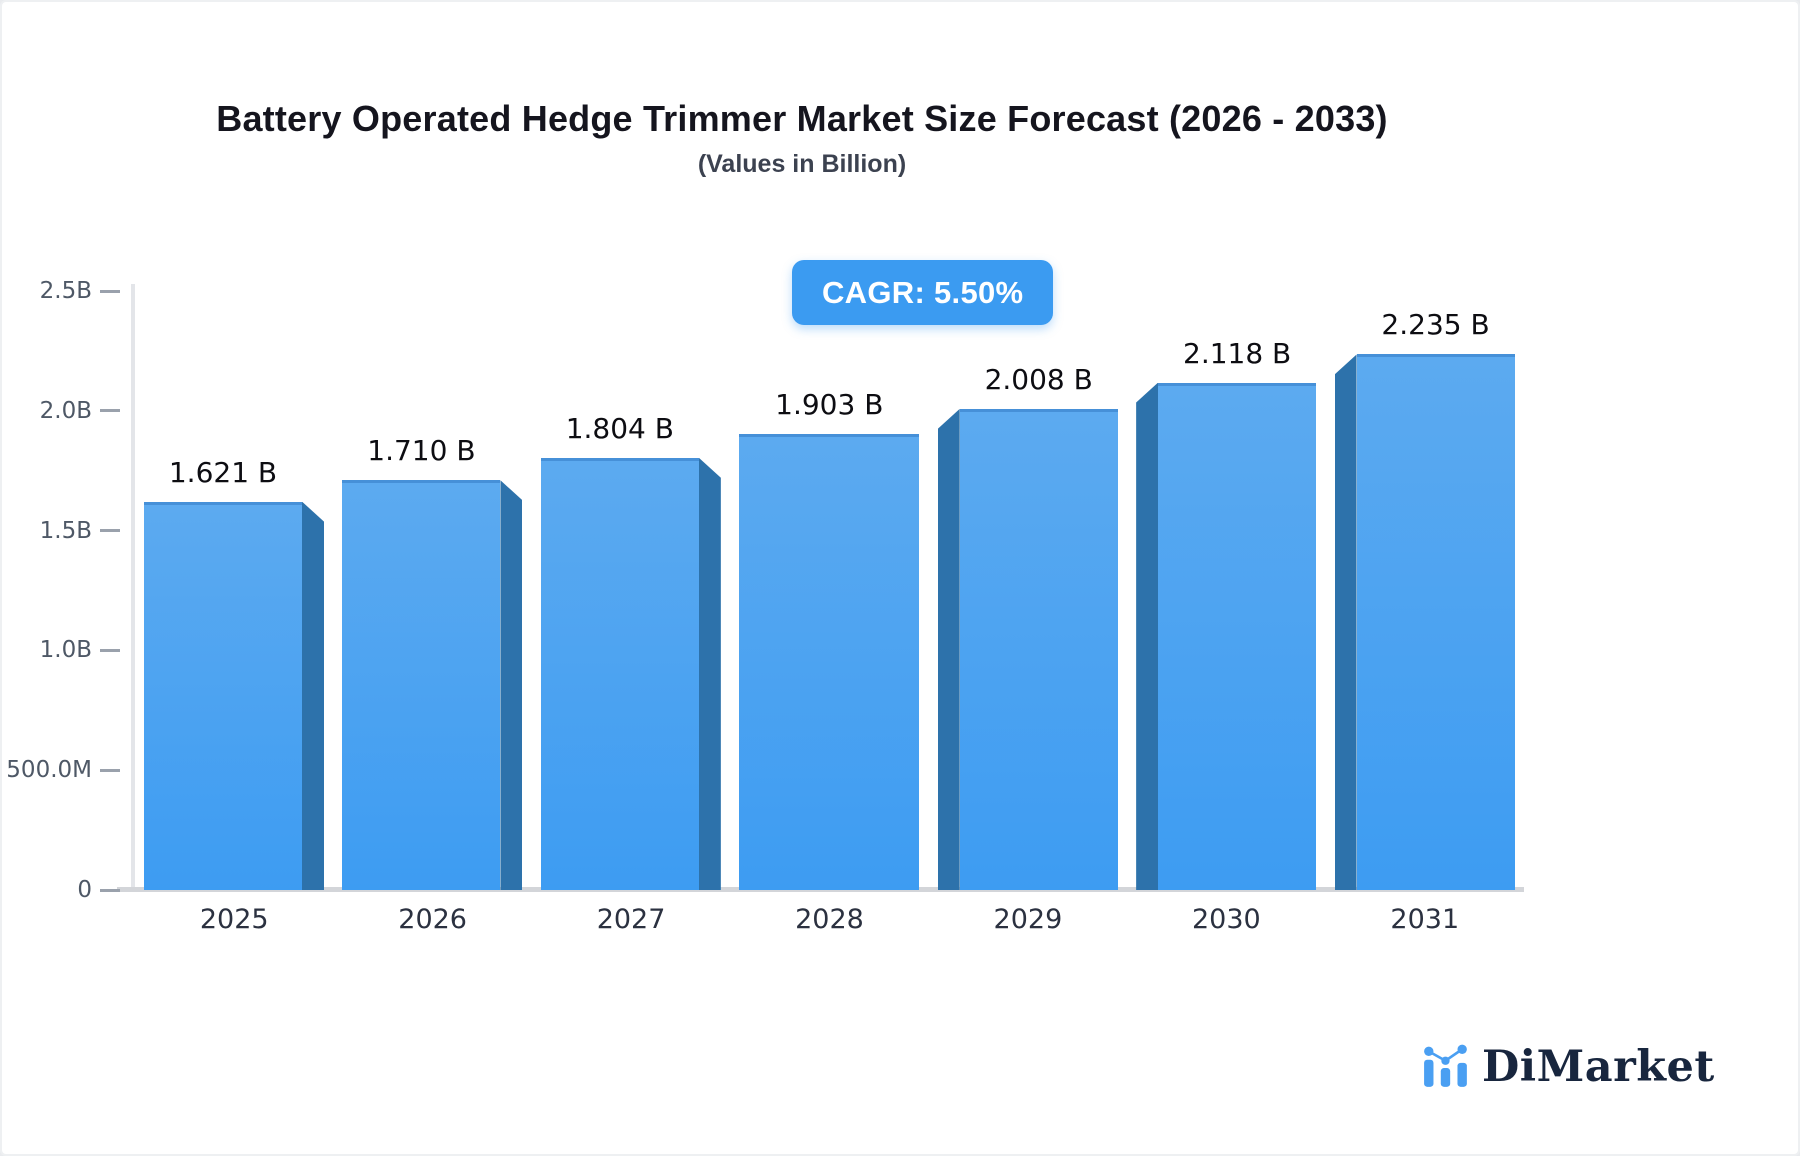  What do you see at coordinates (432, 919) in the screenshot?
I see `x-axis-label-2026: 2026` at bounding box center [432, 919].